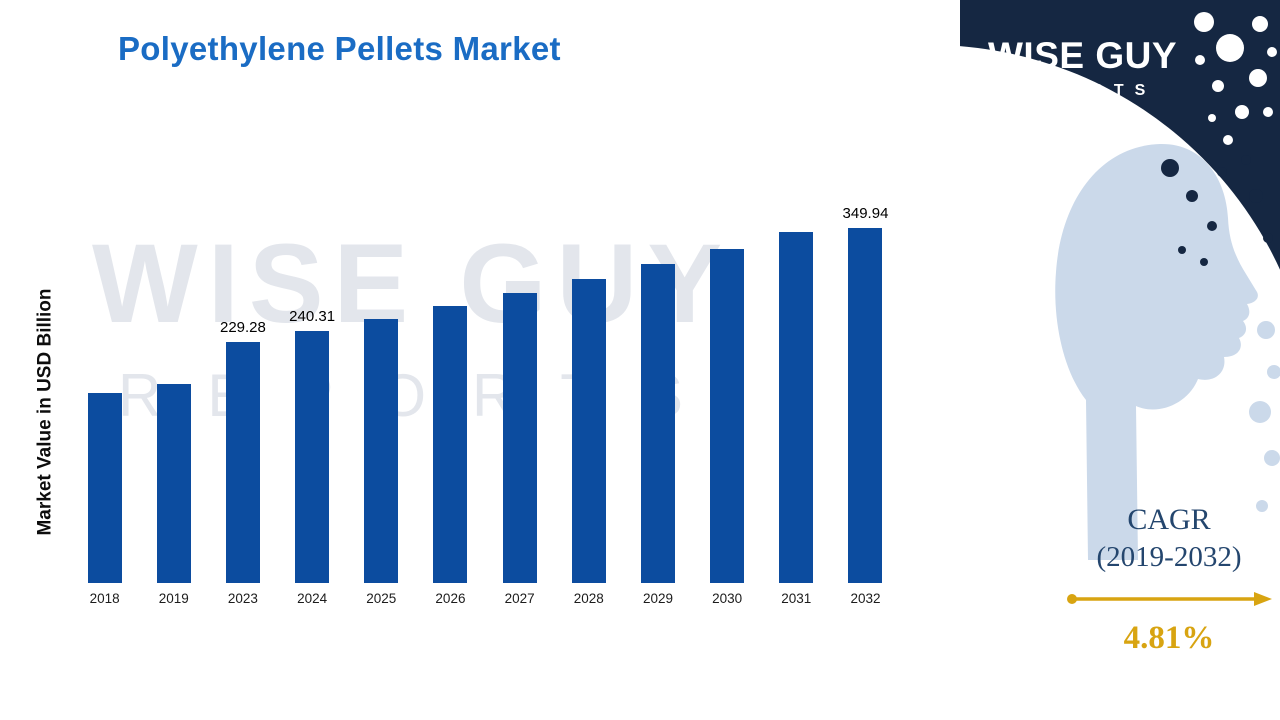 This screenshot has width=1280, height=720. I want to click on bar-column-2027, so click(519, 394).